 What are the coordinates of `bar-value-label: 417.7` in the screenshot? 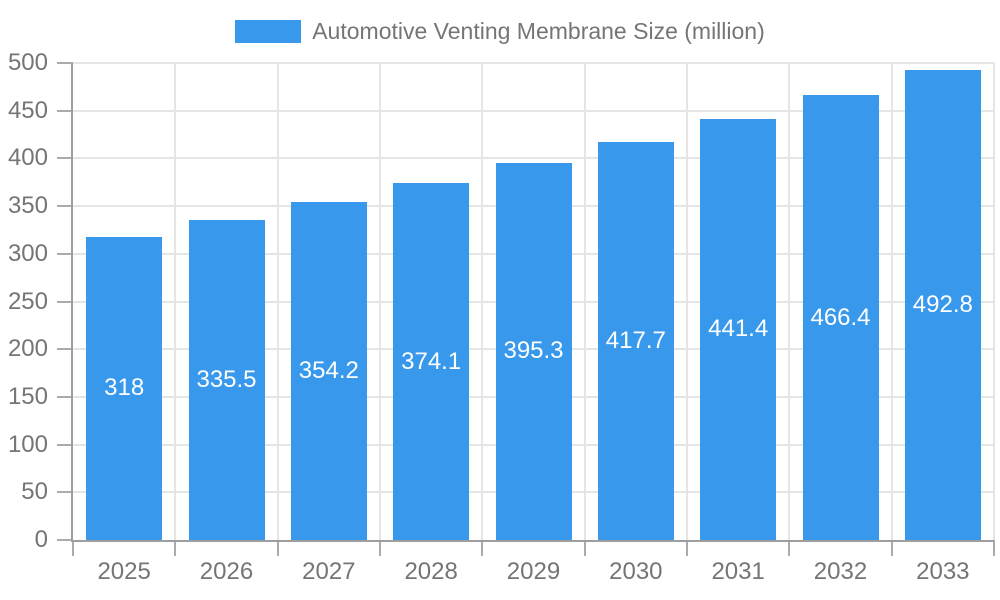 It's located at (635, 340).